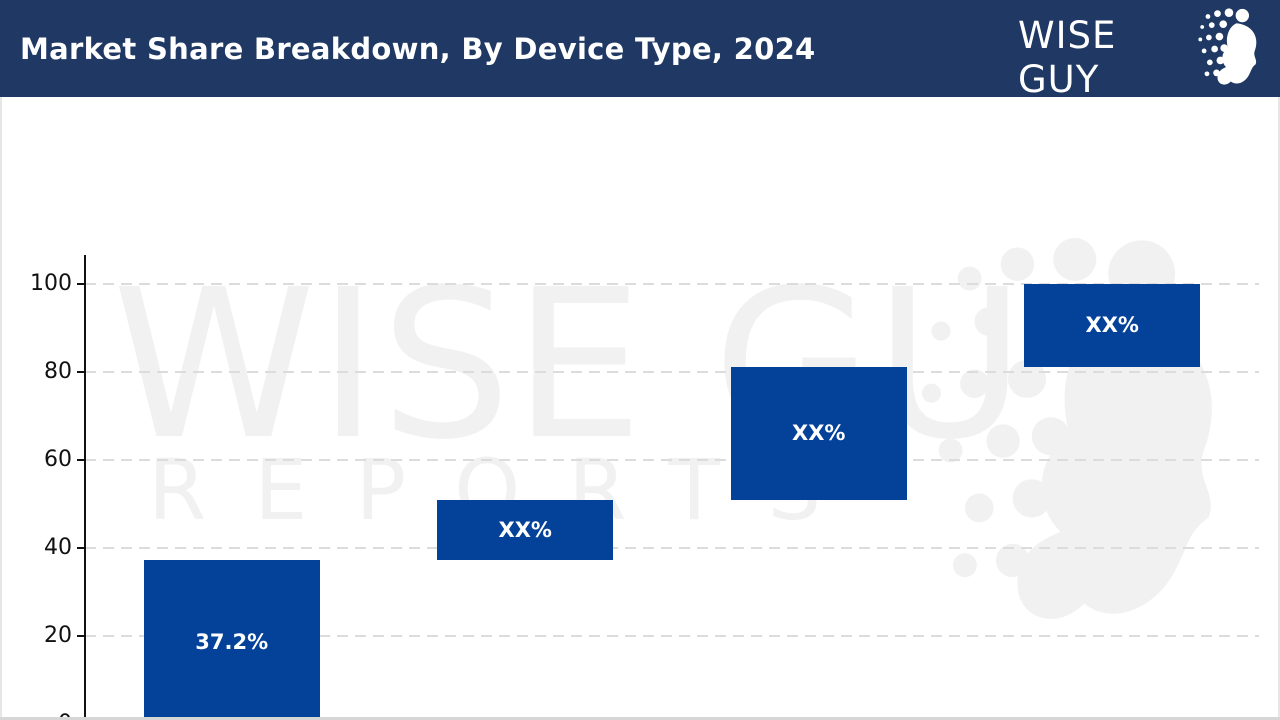 This screenshot has height=720, width=1280. What do you see at coordinates (85, 487) in the screenshot?
I see `y-axis` at bounding box center [85, 487].